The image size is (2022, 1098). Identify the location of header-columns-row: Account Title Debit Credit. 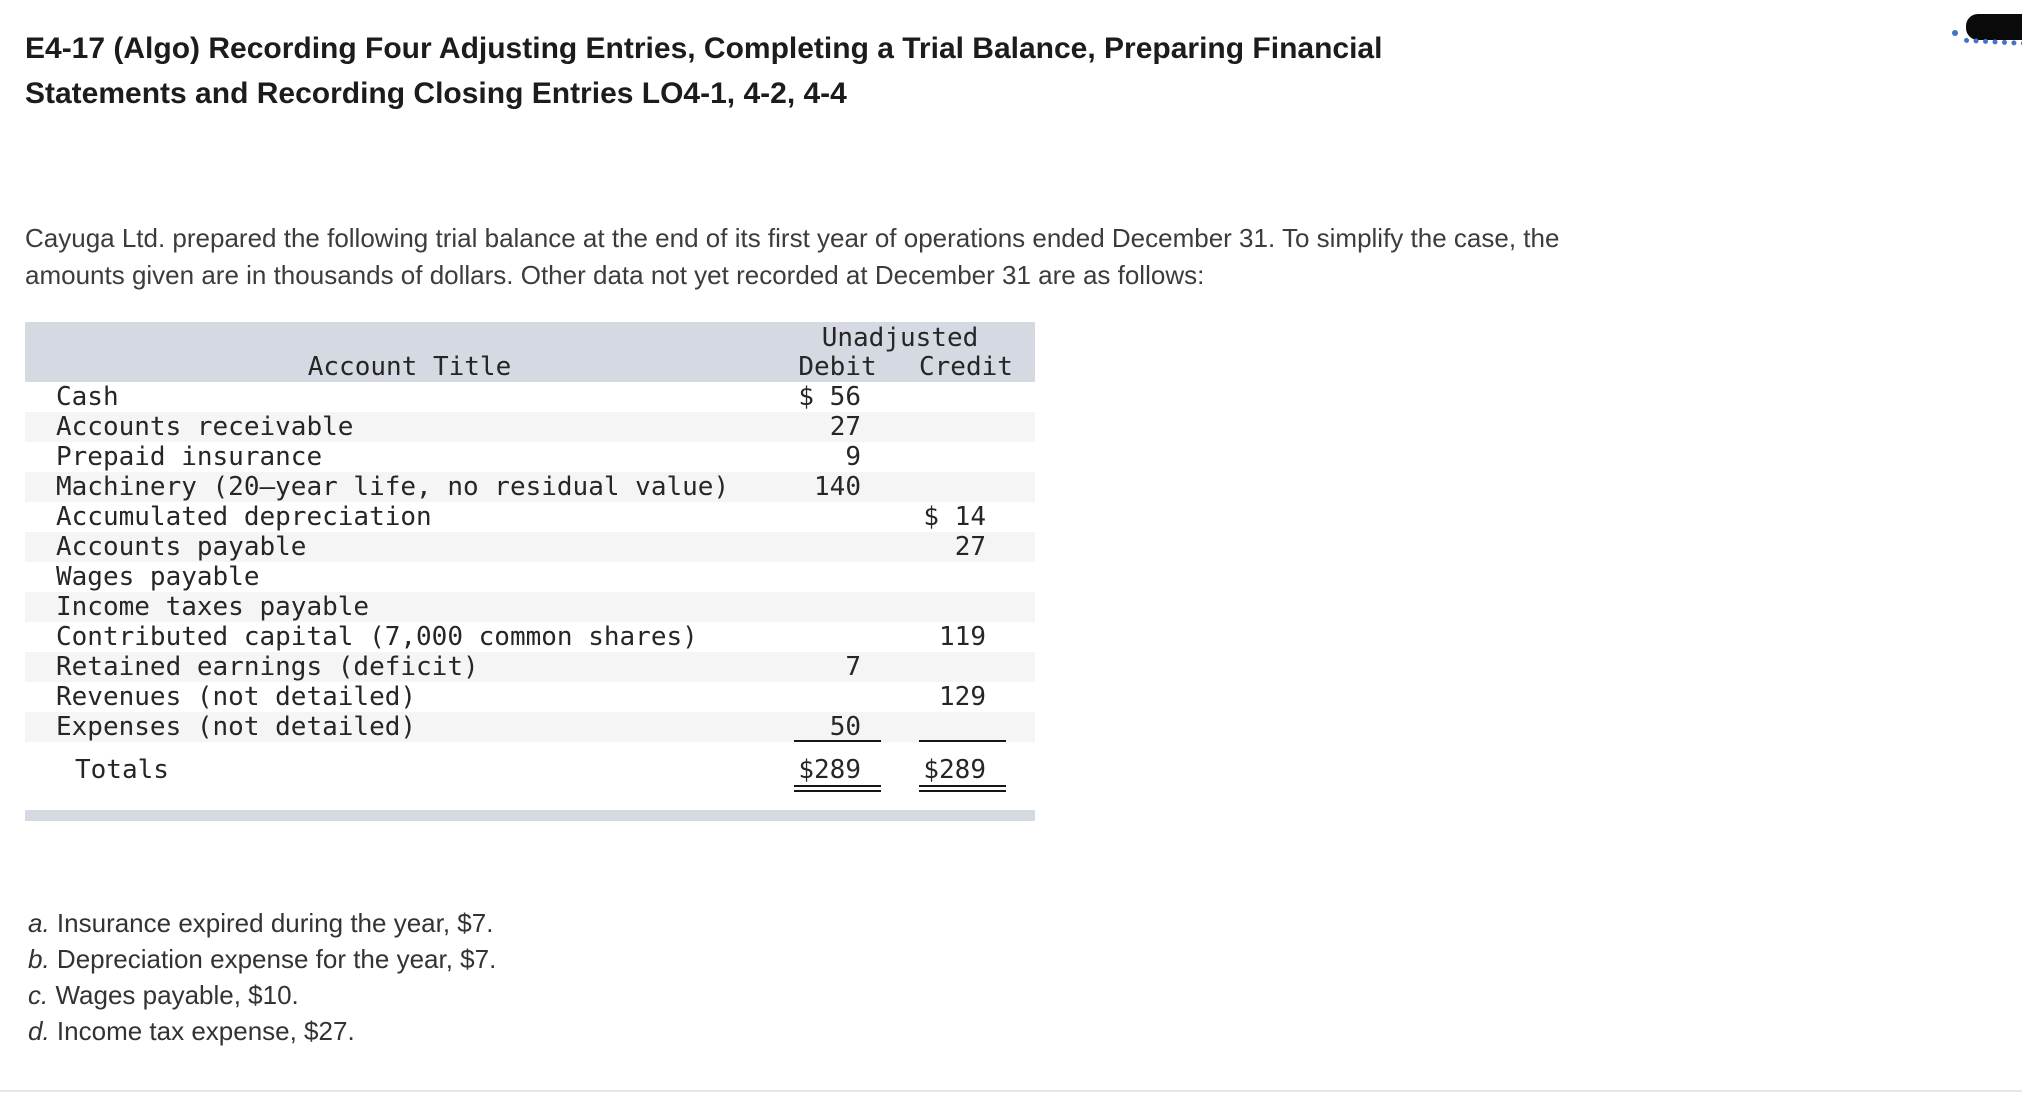
(530, 367).